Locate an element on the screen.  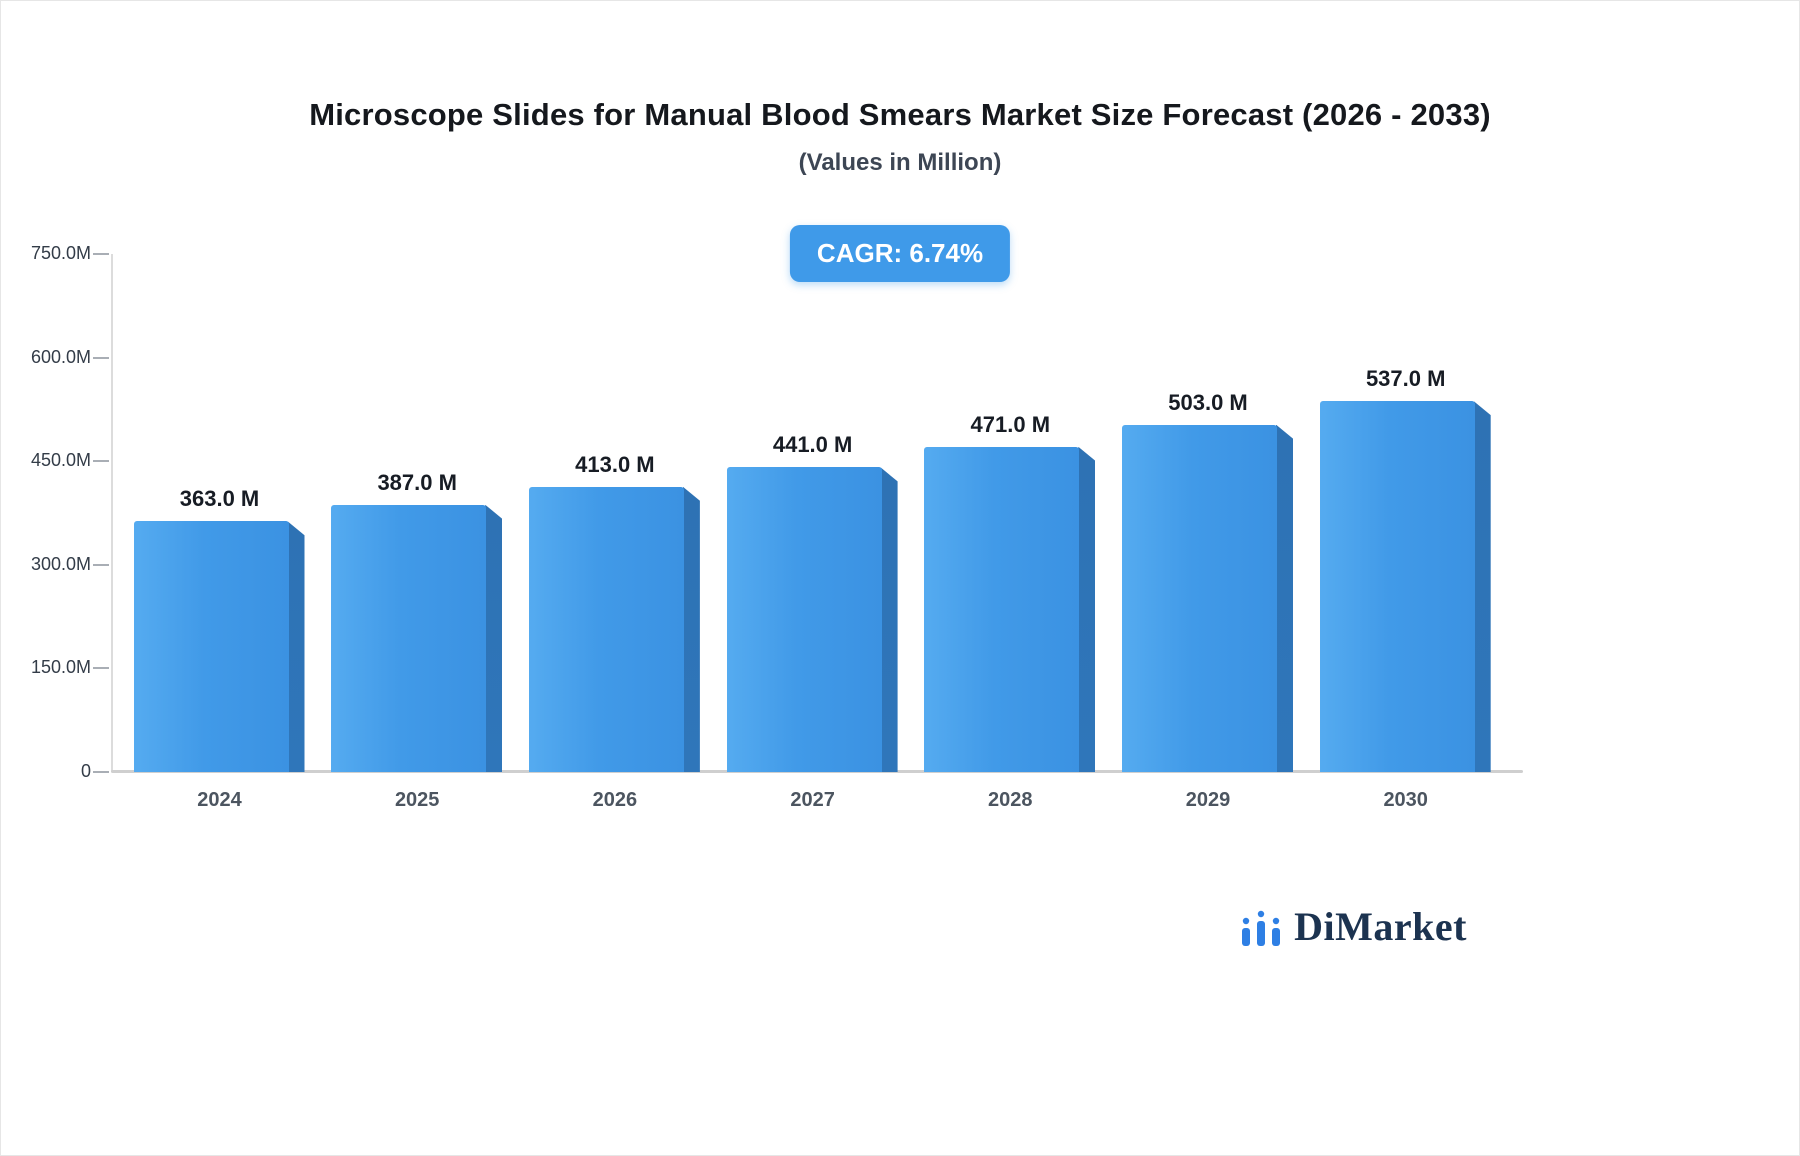
x-axis-label: 2027 is located at coordinates (812, 800).